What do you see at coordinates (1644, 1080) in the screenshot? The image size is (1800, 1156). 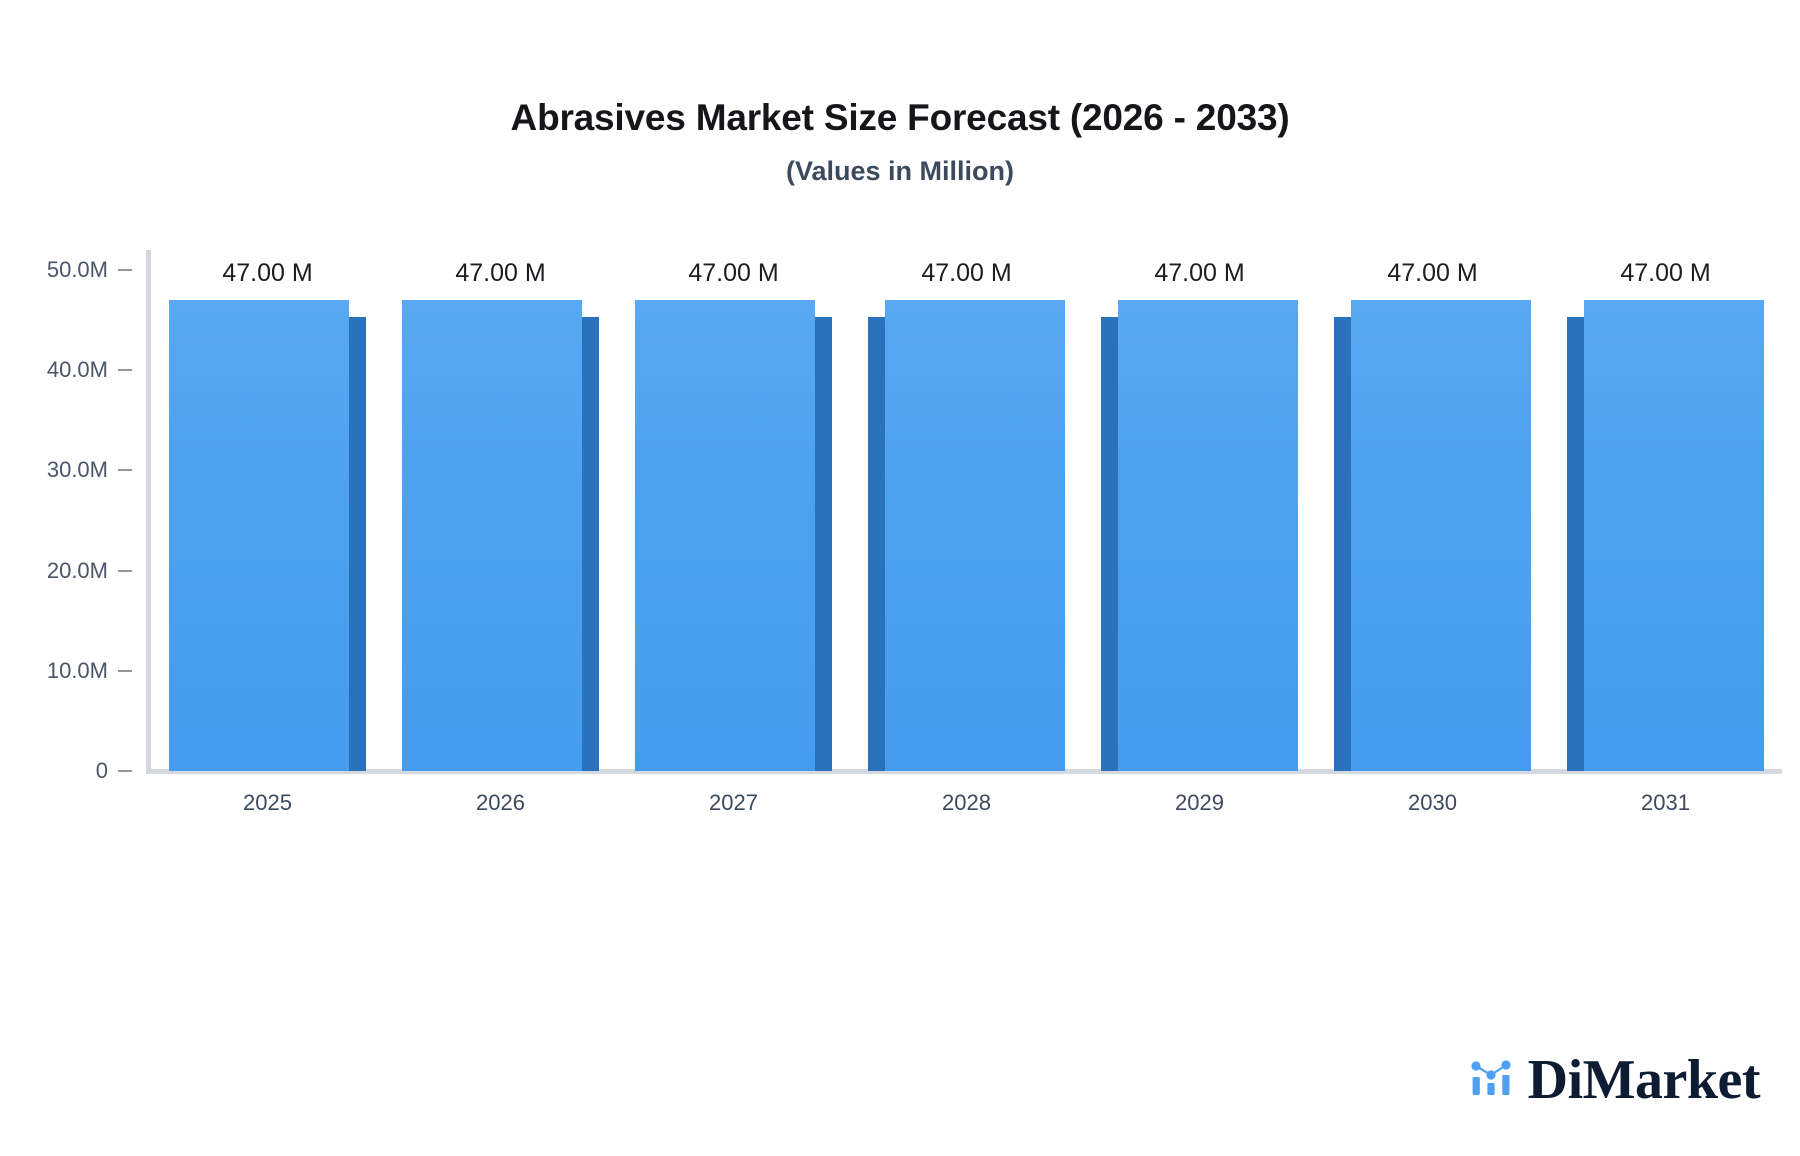 I see `logo-wordmark: DiMarket` at bounding box center [1644, 1080].